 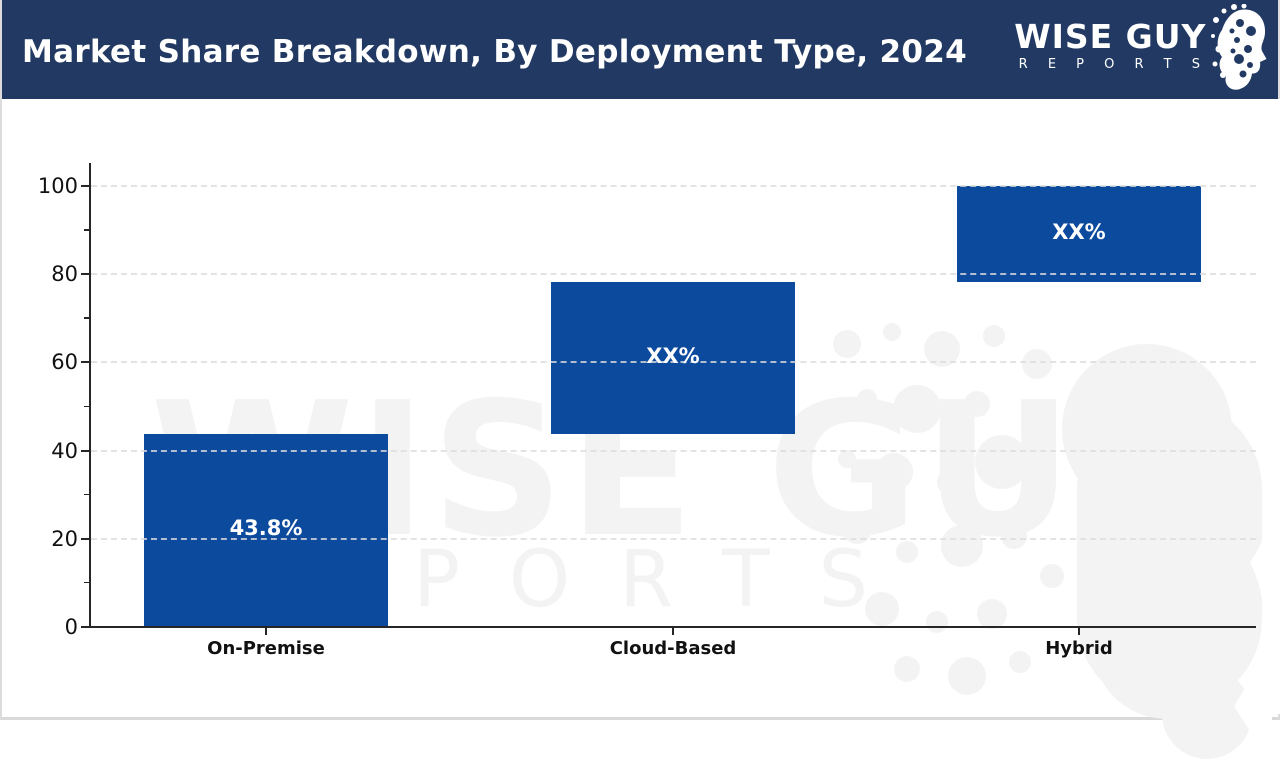 What do you see at coordinates (672, 627) in the screenshot?
I see `x-axis-line` at bounding box center [672, 627].